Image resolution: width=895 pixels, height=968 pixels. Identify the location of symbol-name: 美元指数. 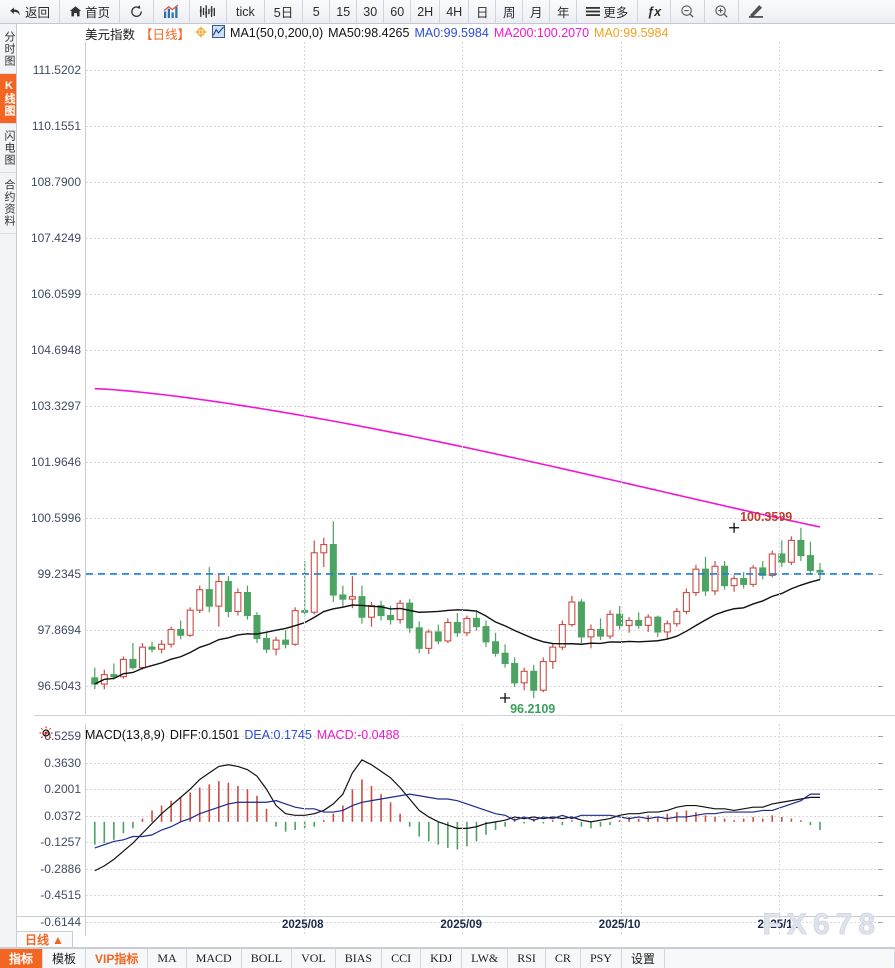
(110, 34).